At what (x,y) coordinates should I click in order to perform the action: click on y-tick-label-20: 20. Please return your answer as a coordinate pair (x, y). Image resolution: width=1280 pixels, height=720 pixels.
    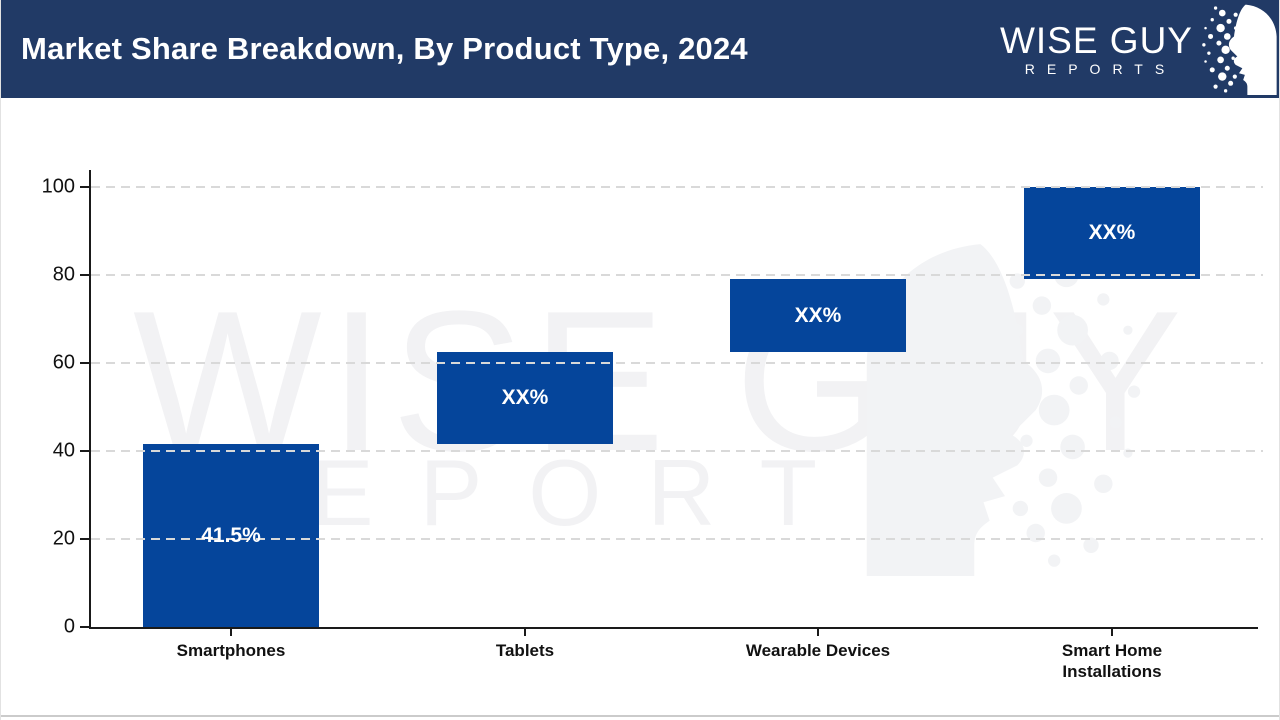
    Looking at the image, I should click on (63, 538).